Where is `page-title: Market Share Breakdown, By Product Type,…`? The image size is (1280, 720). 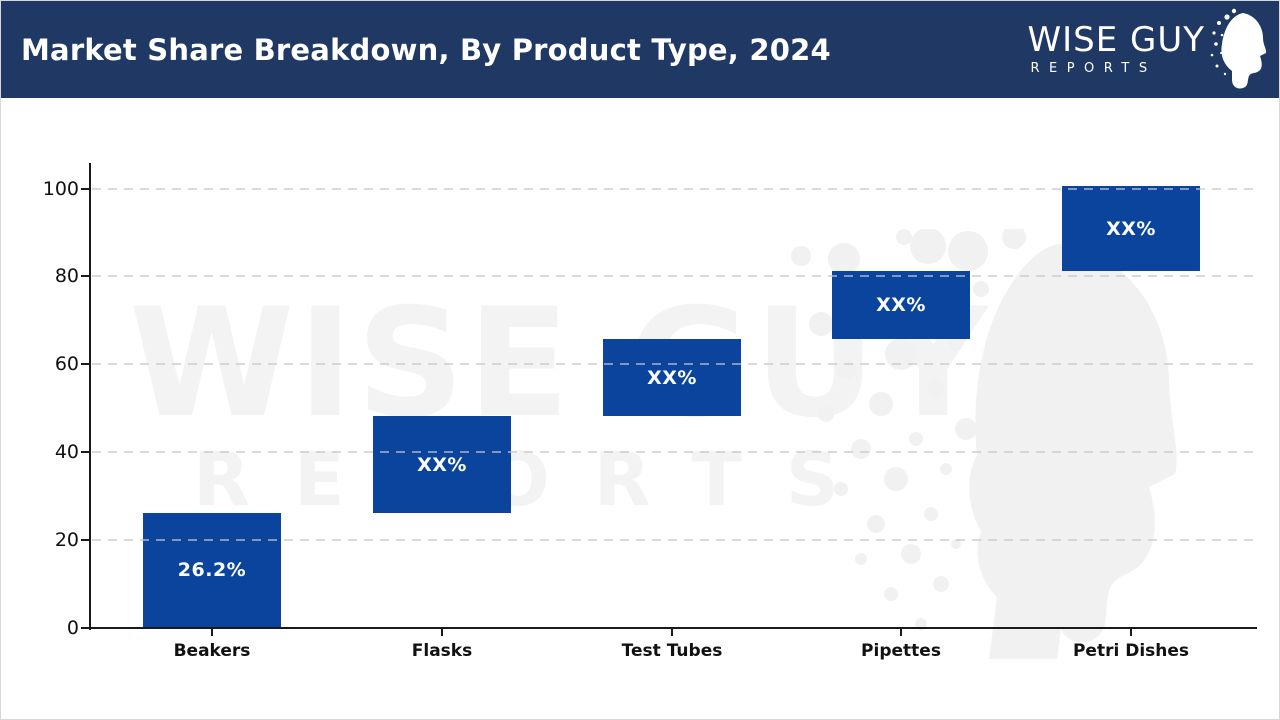
page-title: Market Share Breakdown, By Product Type,… is located at coordinates (426, 49).